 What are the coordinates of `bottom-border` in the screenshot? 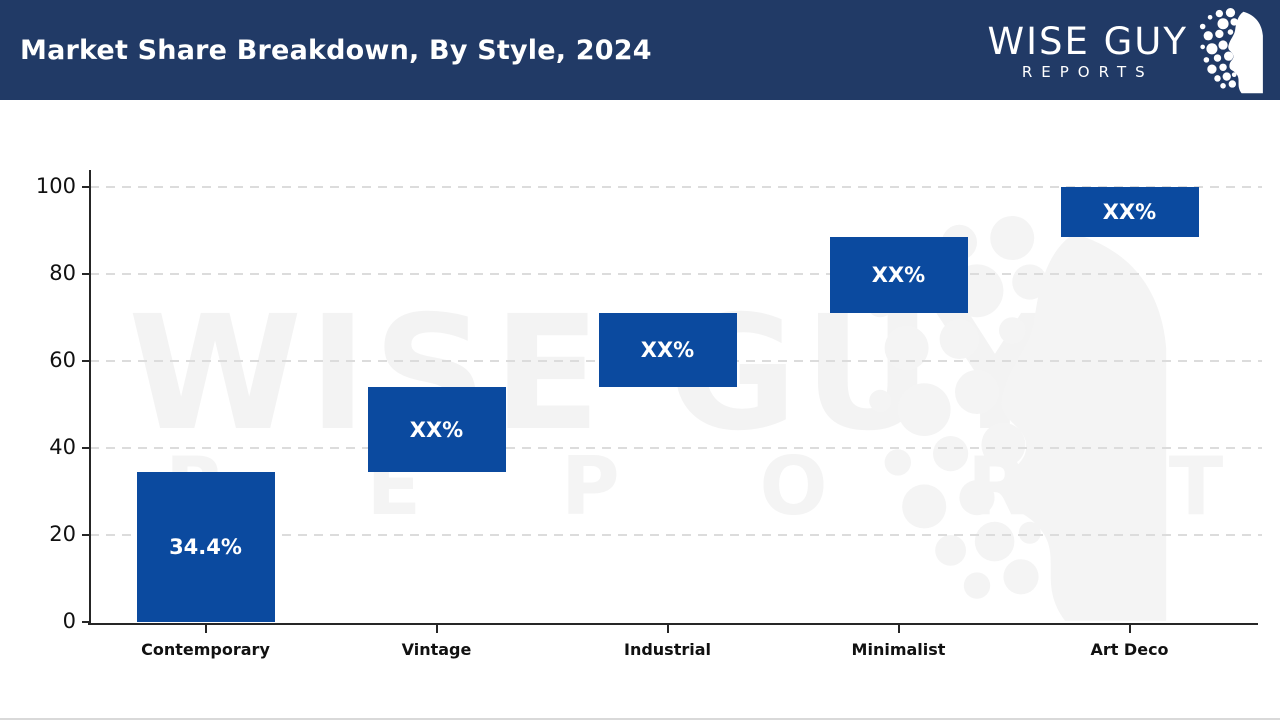 It's located at (640, 719).